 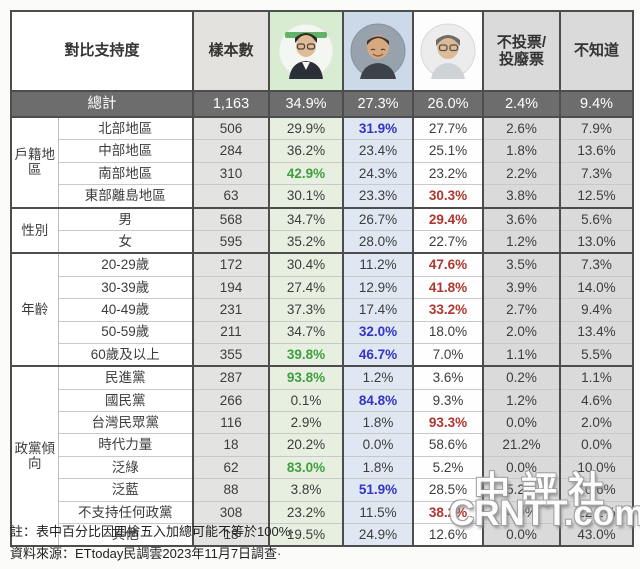 I want to click on cell-lai: 83.0%, so click(x=306, y=467).